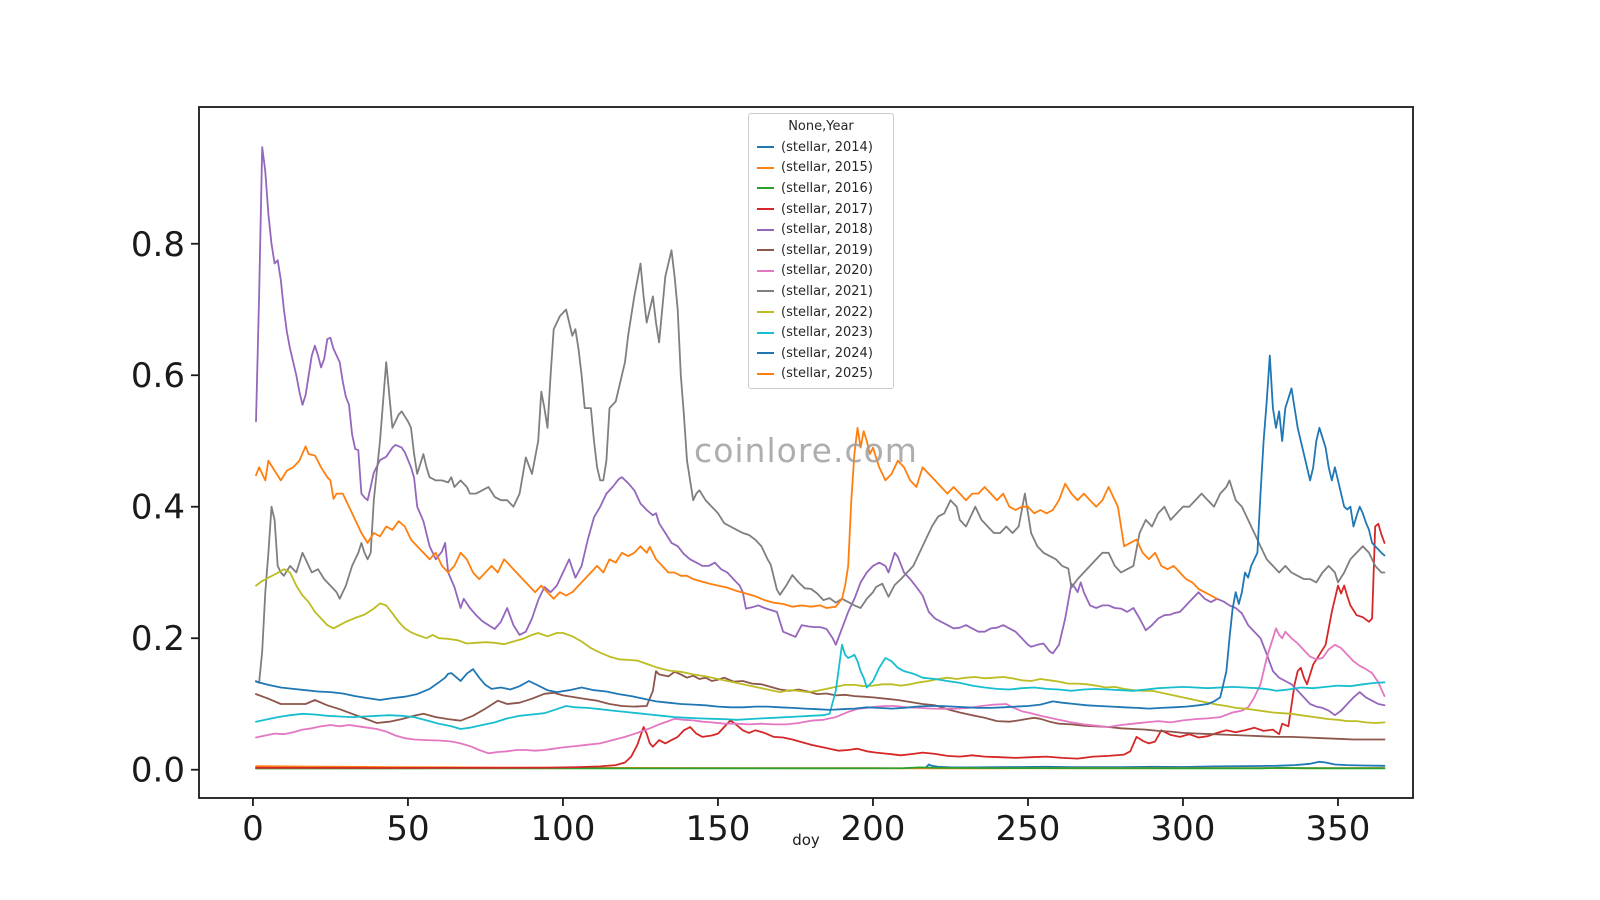 This screenshot has width=1600, height=900. I want to click on legend-item-2022: (stellar, 2022), so click(821, 312).